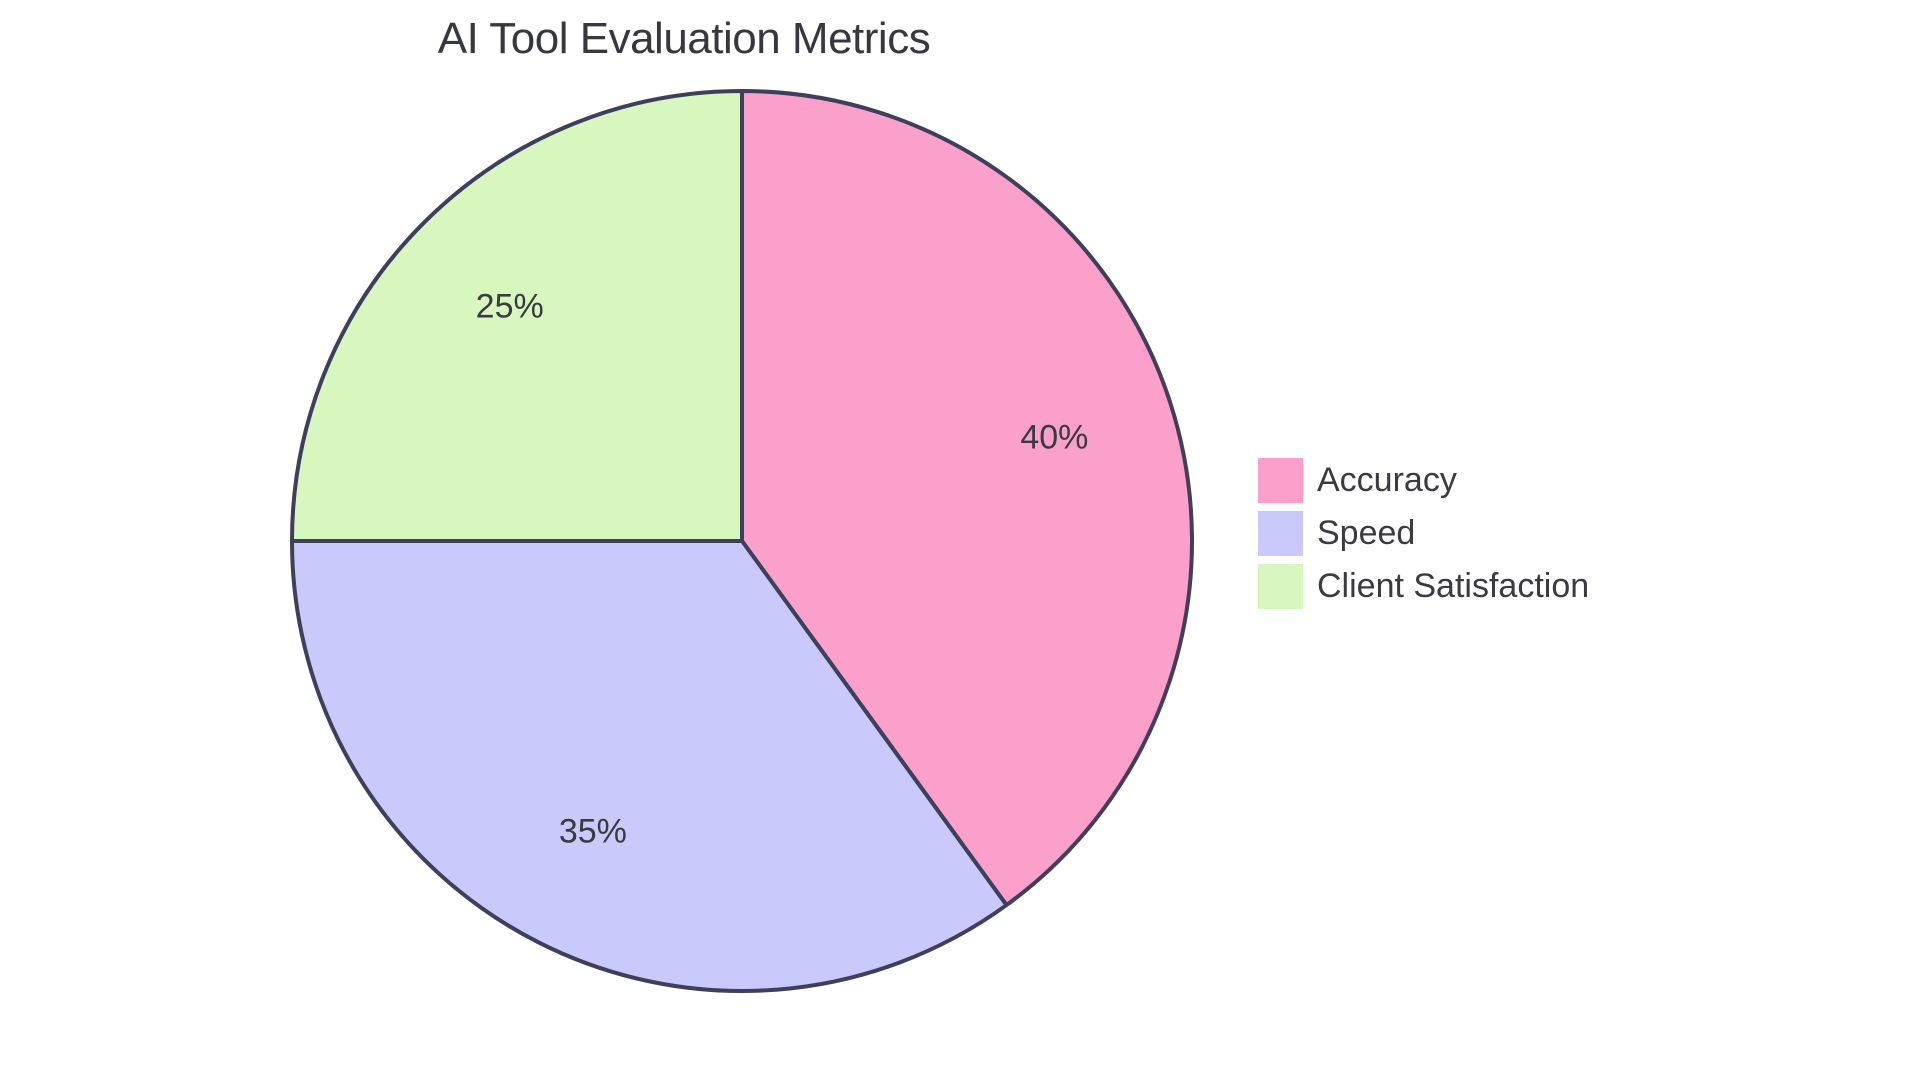  What do you see at coordinates (1387, 480) in the screenshot?
I see `legend-label-accuracy: Accuracy` at bounding box center [1387, 480].